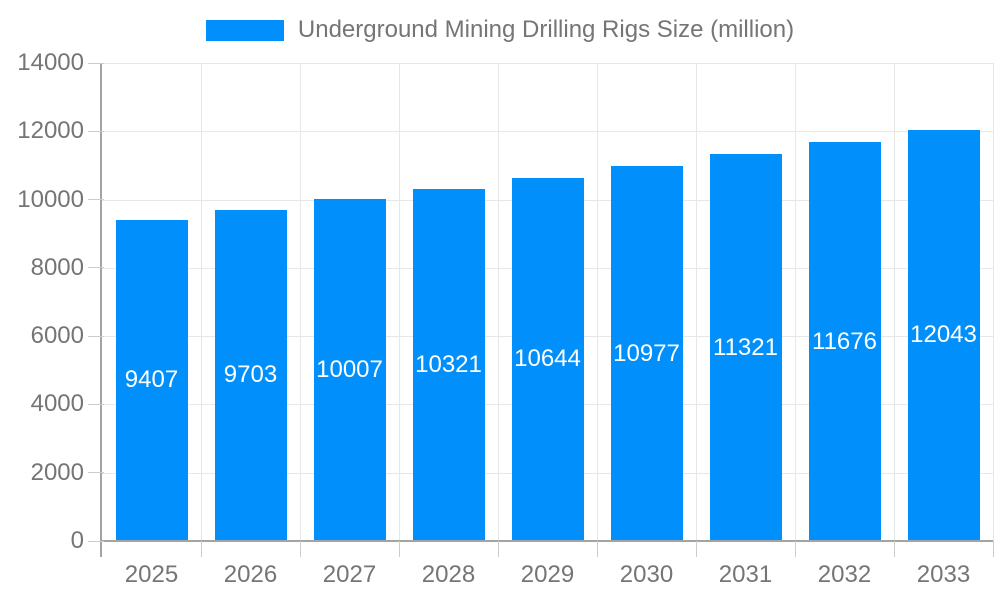 This screenshot has width=1000, height=600. I want to click on y-axis-label: 4000, so click(57, 404).